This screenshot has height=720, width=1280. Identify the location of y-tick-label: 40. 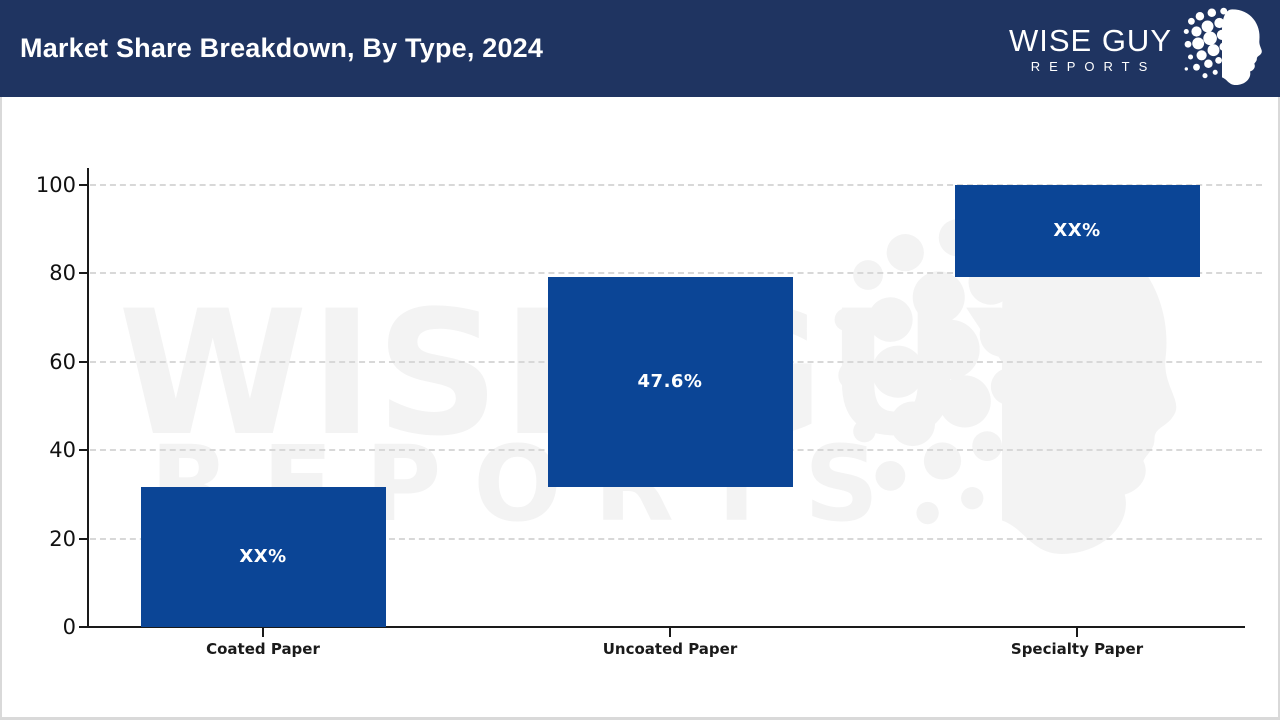
(62, 450).